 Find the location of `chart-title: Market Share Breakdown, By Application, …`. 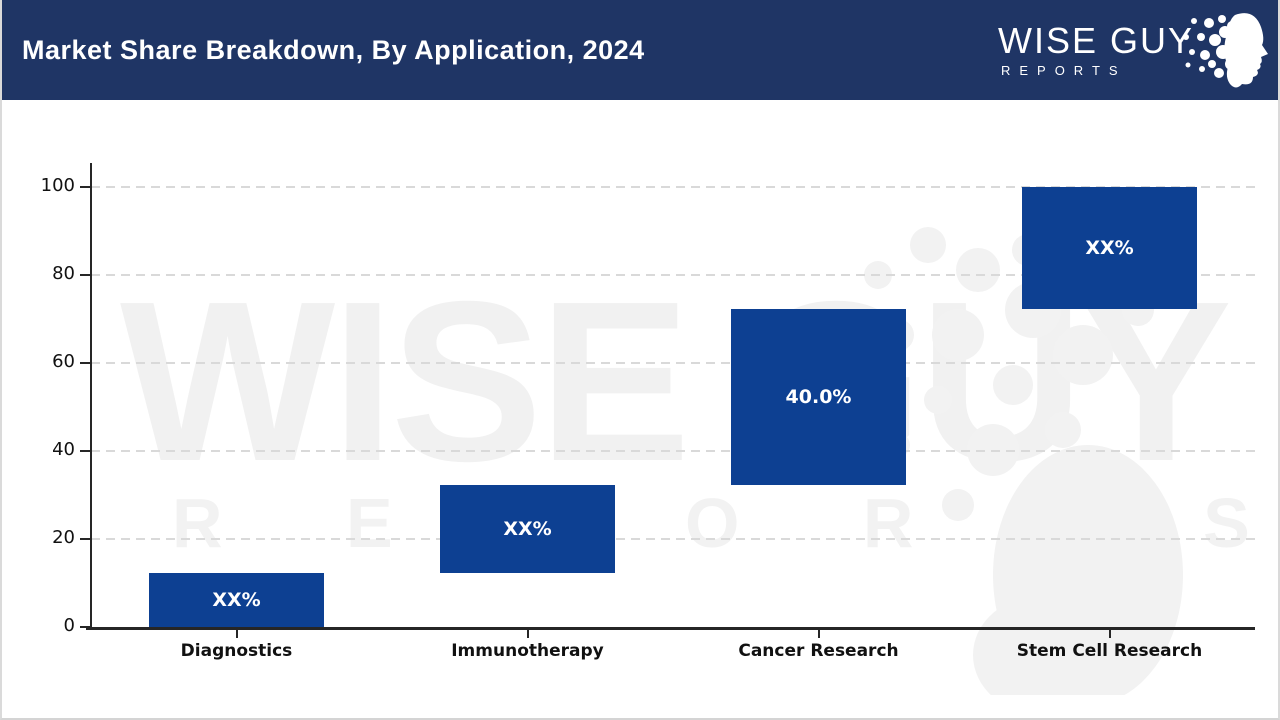

chart-title: Market Share Breakdown, By Application, … is located at coordinates (333, 49).